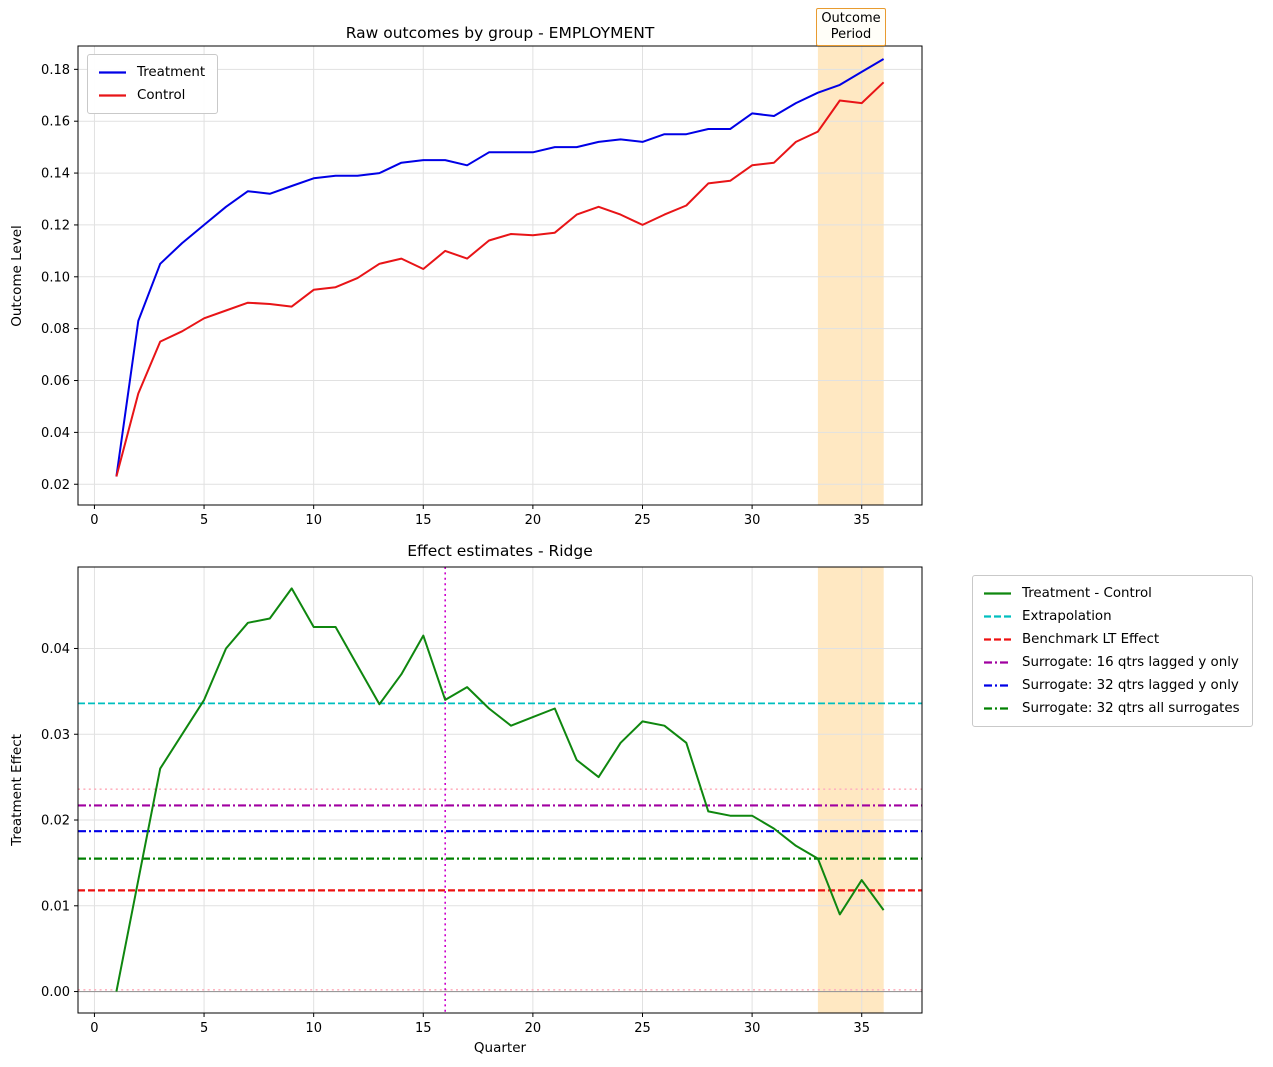 The image size is (1273, 1067). Describe the element at coordinates (997, 593) in the screenshot. I see `treatment-control-line-sample-icon` at that location.